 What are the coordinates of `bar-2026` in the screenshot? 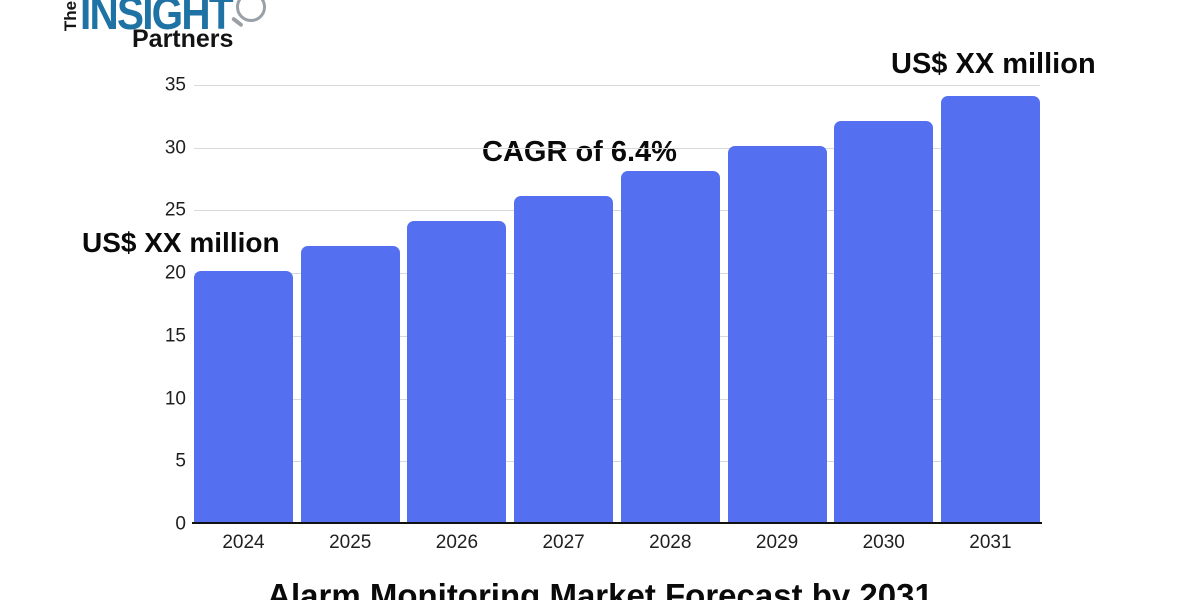 It's located at (457, 371).